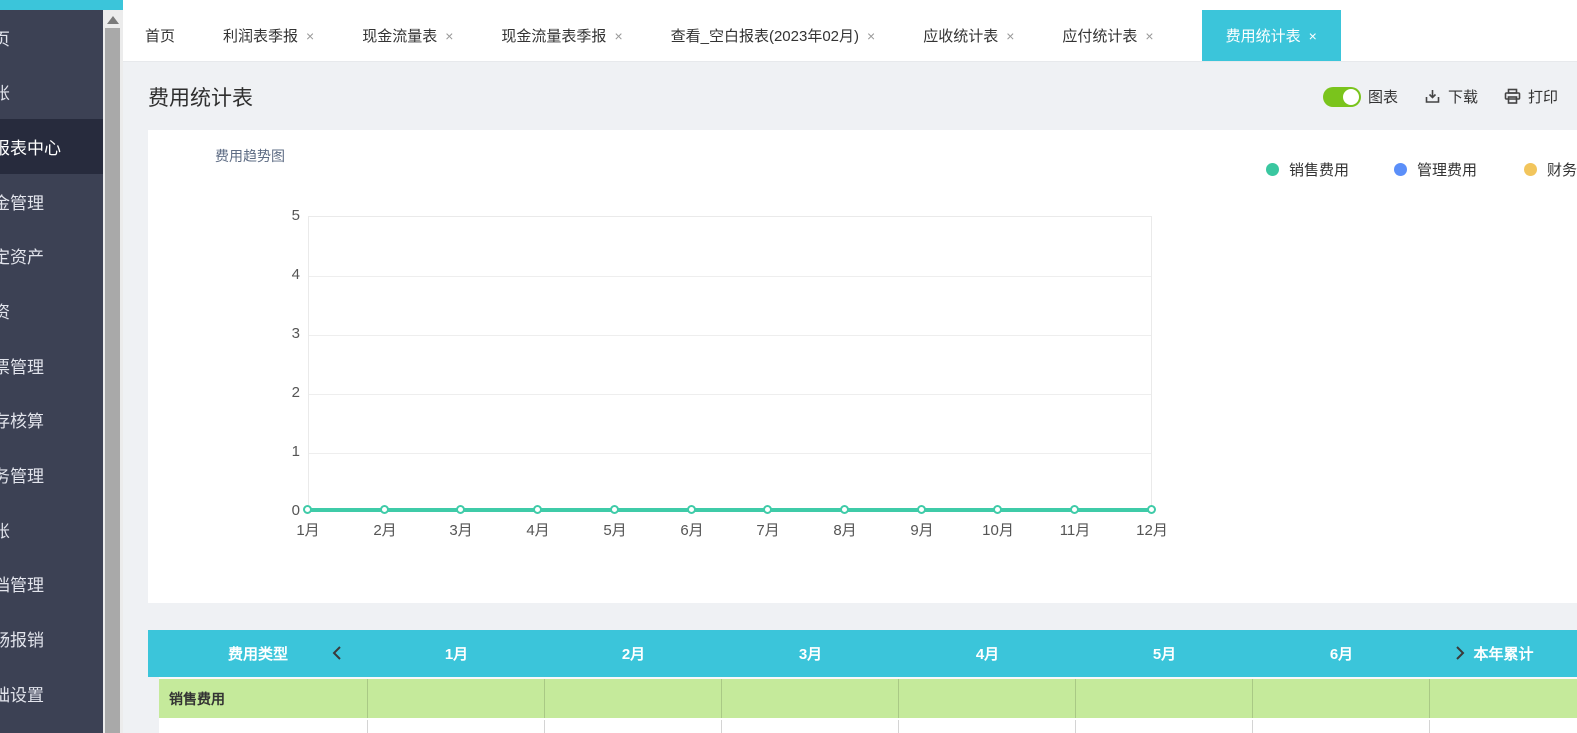  What do you see at coordinates (1400, 169) in the screenshot?
I see `legend-dot-blue-icon` at bounding box center [1400, 169].